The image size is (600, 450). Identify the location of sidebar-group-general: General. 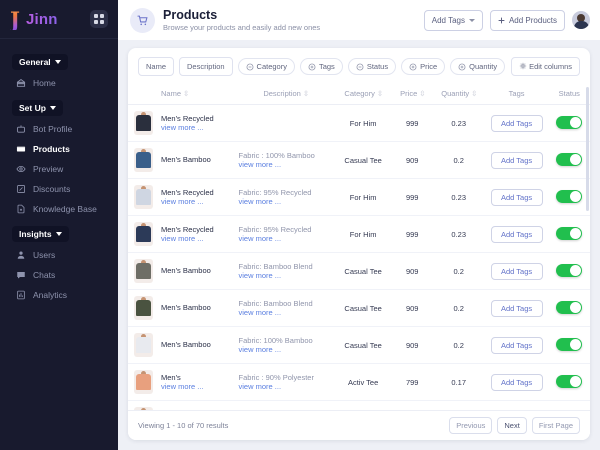
(40, 62).